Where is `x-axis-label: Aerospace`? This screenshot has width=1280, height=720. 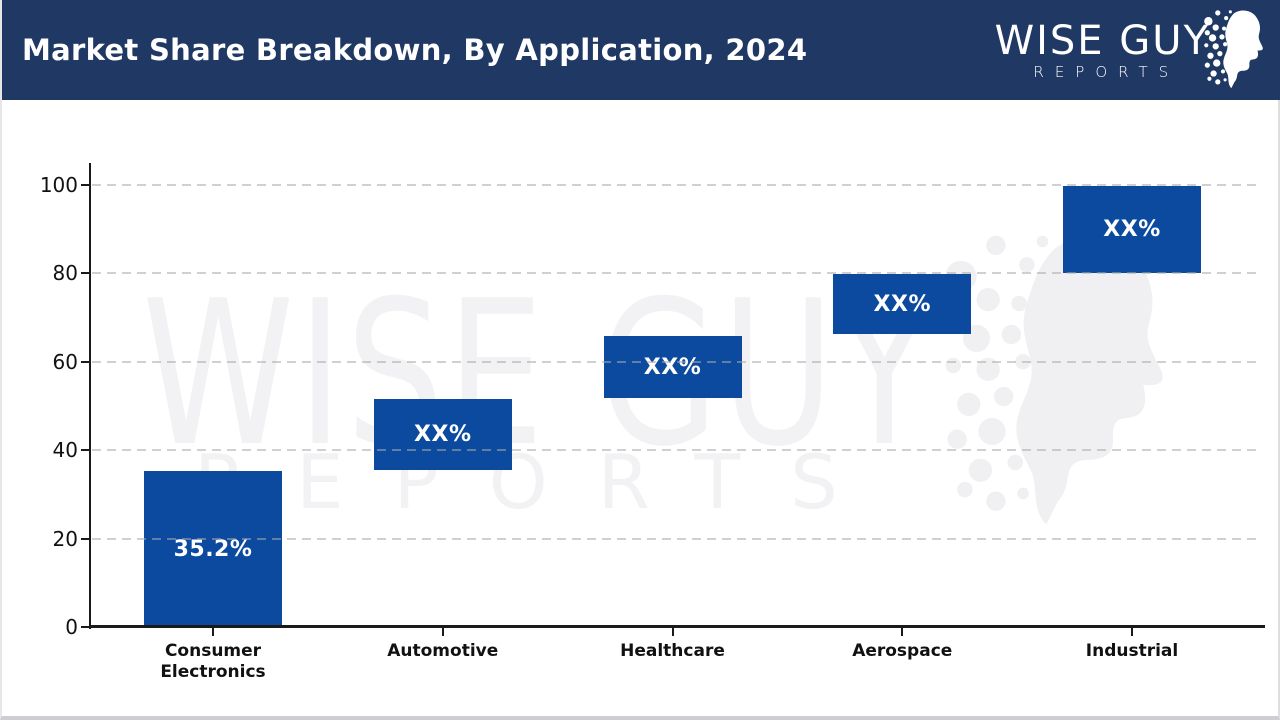 x-axis-label: Aerospace is located at coordinates (902, 651).